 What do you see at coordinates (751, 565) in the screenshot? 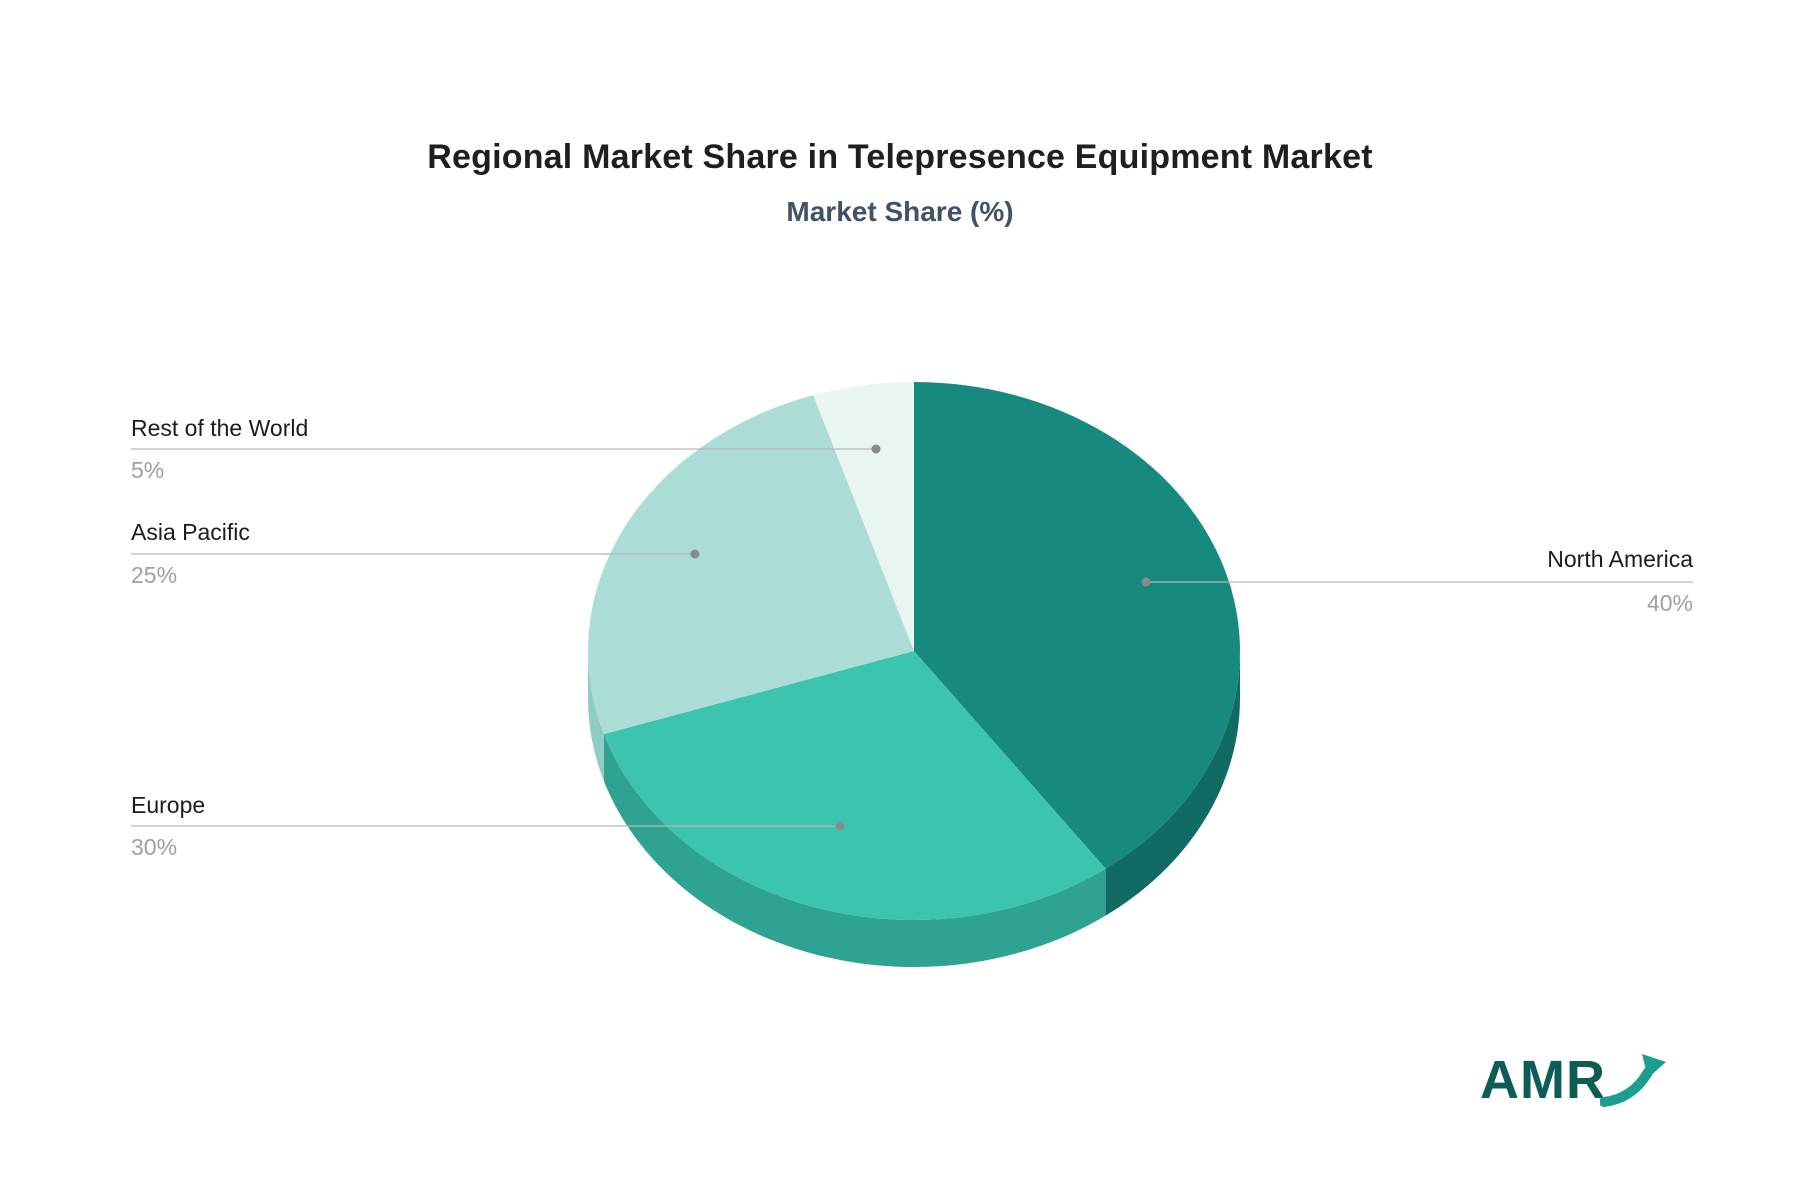
I see `pie-slice-asia-pacific` at bounding box center [751, 565].